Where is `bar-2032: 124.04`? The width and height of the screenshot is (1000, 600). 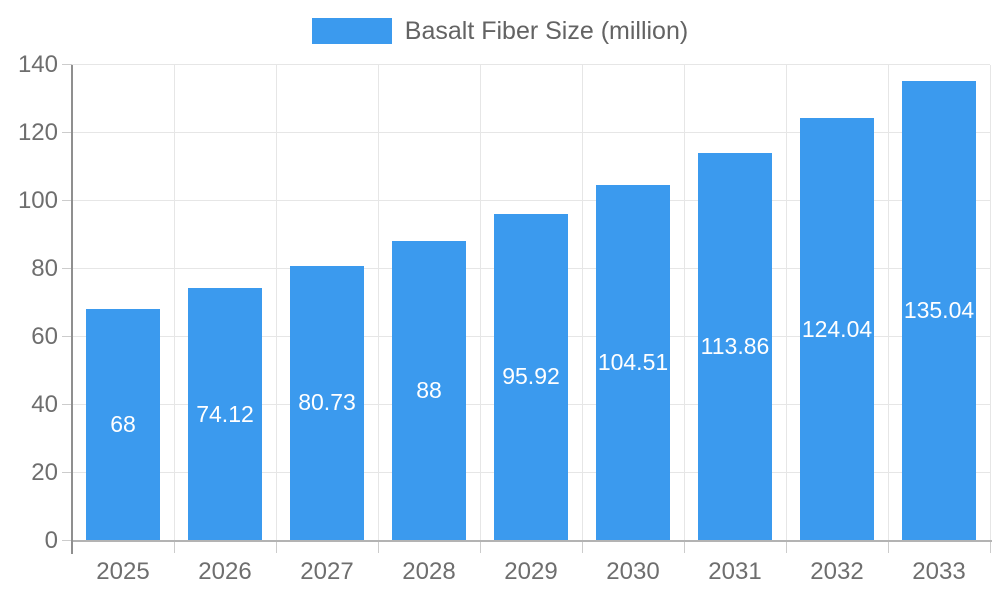 bar-2032: 124.04 is located at coordinates (837, 329).